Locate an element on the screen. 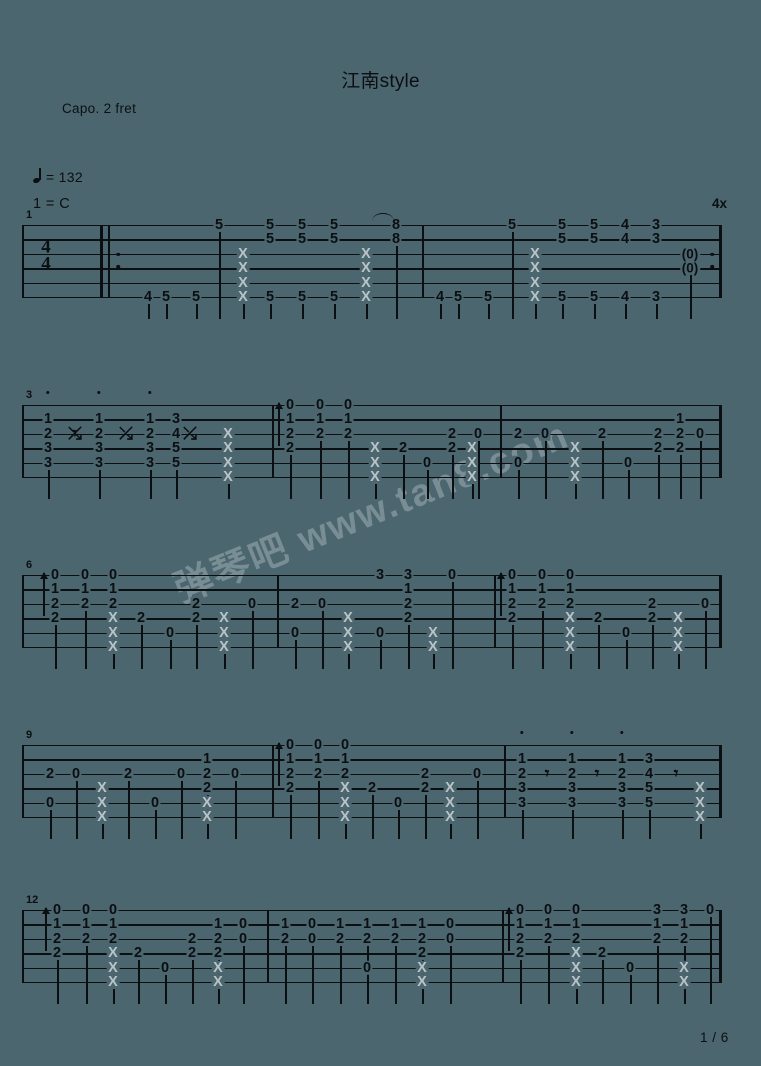 Image resolution: width=761 pixels, height=1066 pixels. repeat-dot is located at coordinates (118, 254).